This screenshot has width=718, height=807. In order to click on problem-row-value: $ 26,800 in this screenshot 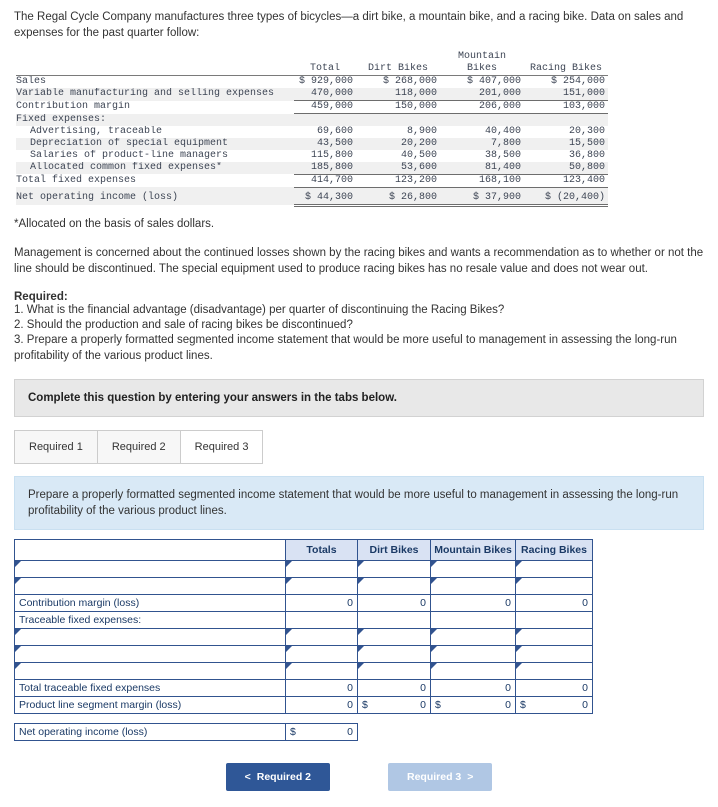, I will do `click(398, 197)`.